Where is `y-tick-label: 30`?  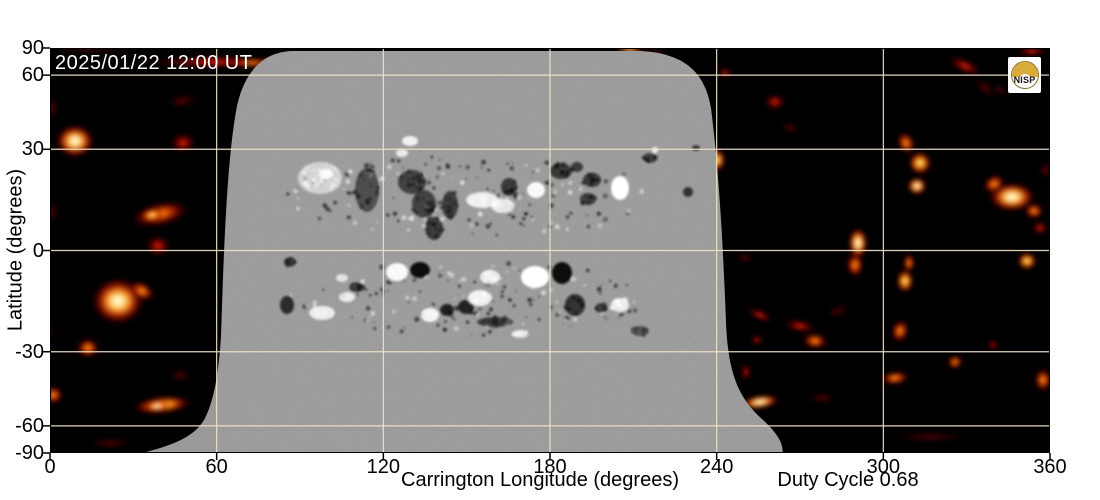 y-tick-label: 30 is located at coordinates (32, 149).